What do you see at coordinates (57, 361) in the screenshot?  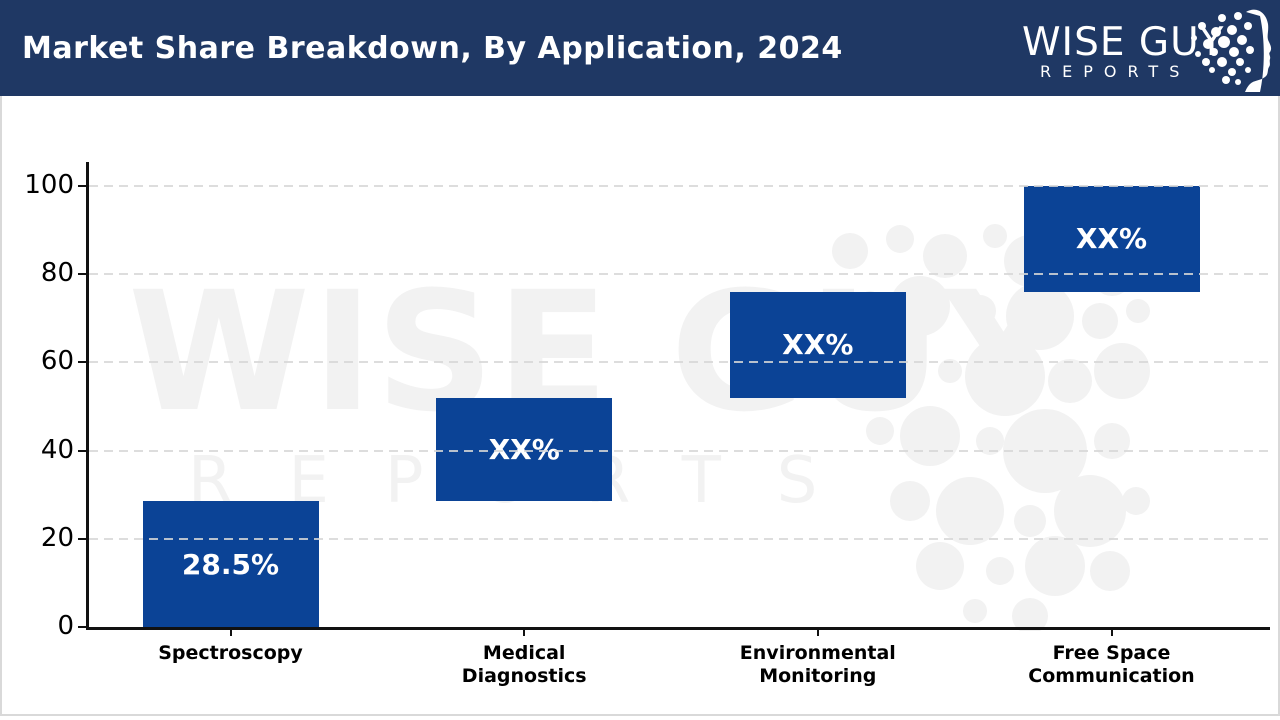 I see `y-tick-label-60: 60` at bounding box center [57, 361].